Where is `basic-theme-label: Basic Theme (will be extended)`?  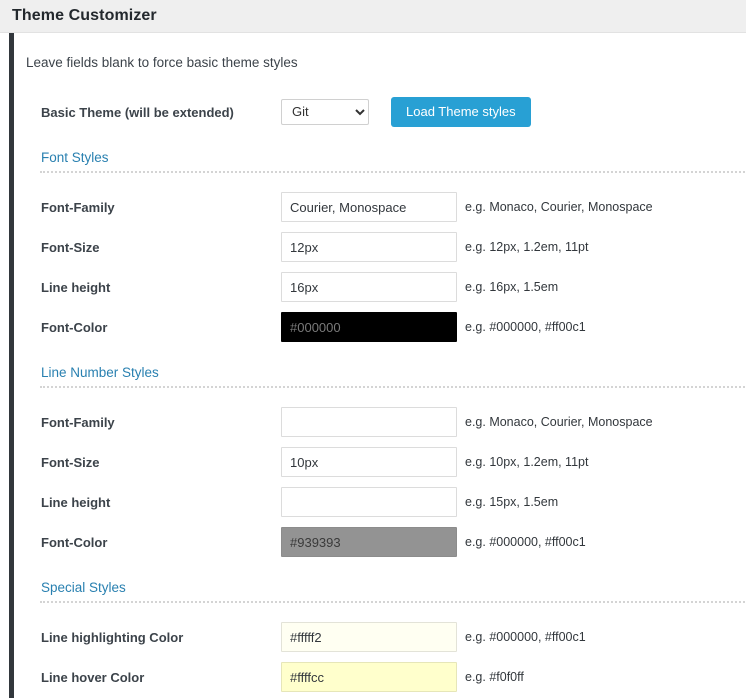 basic-theme-label: Basic Theme (will be extended) is located at coordinates (137, 112).